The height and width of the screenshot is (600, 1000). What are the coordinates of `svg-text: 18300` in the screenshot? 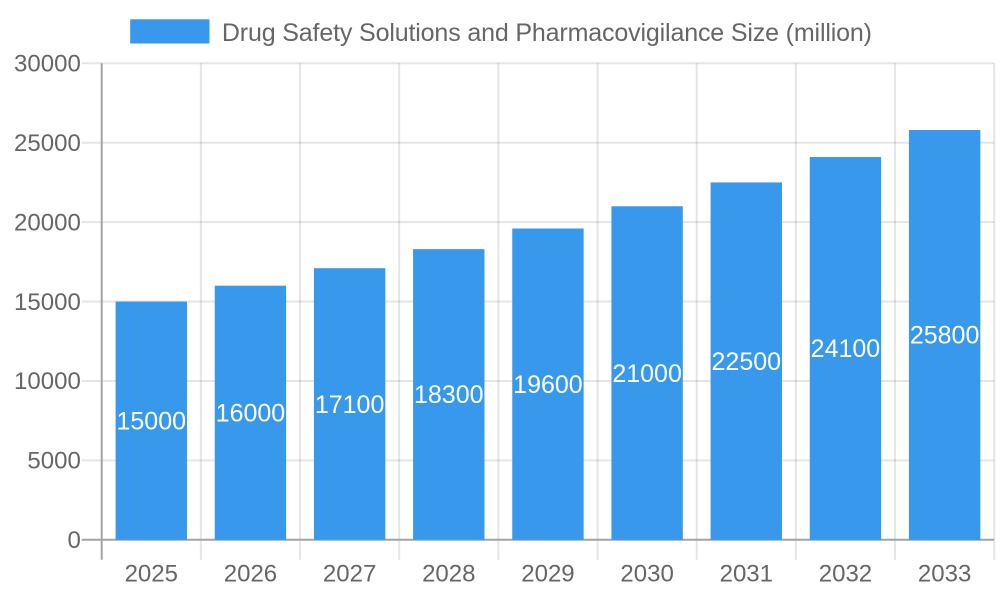 It's located at (449, 395).